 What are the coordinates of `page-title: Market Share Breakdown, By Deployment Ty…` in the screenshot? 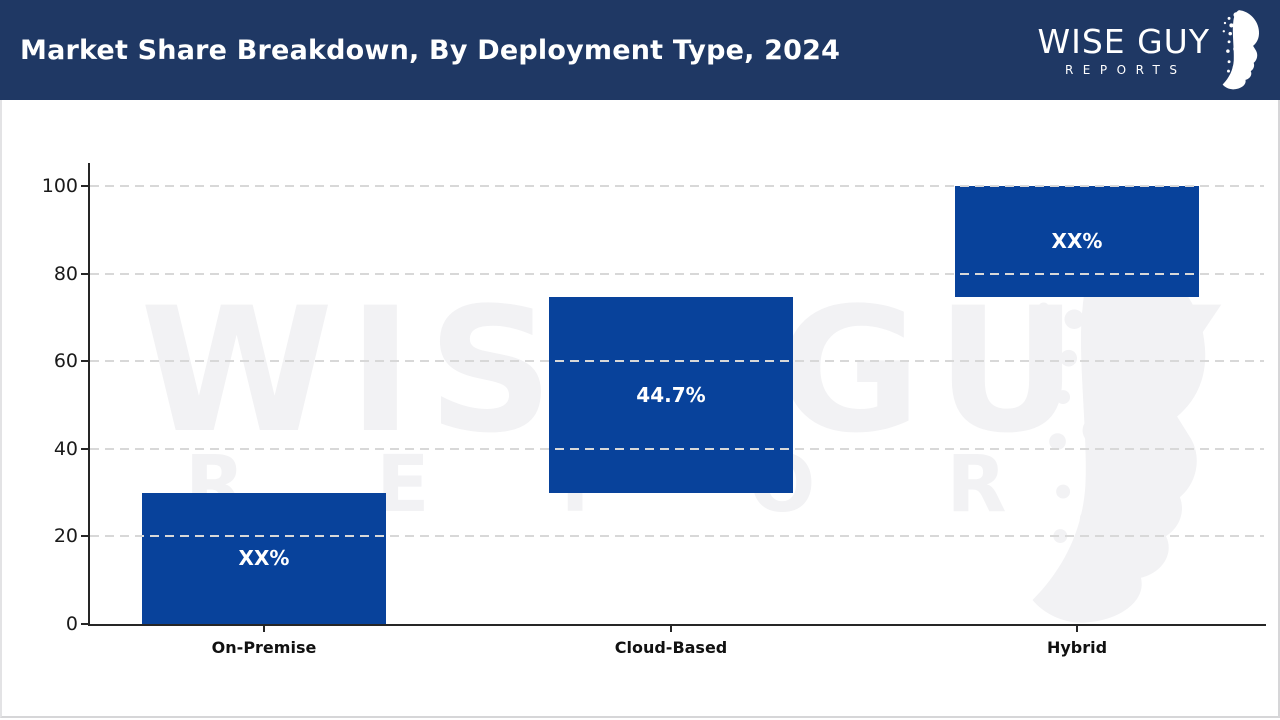 It's located at (430, 50).